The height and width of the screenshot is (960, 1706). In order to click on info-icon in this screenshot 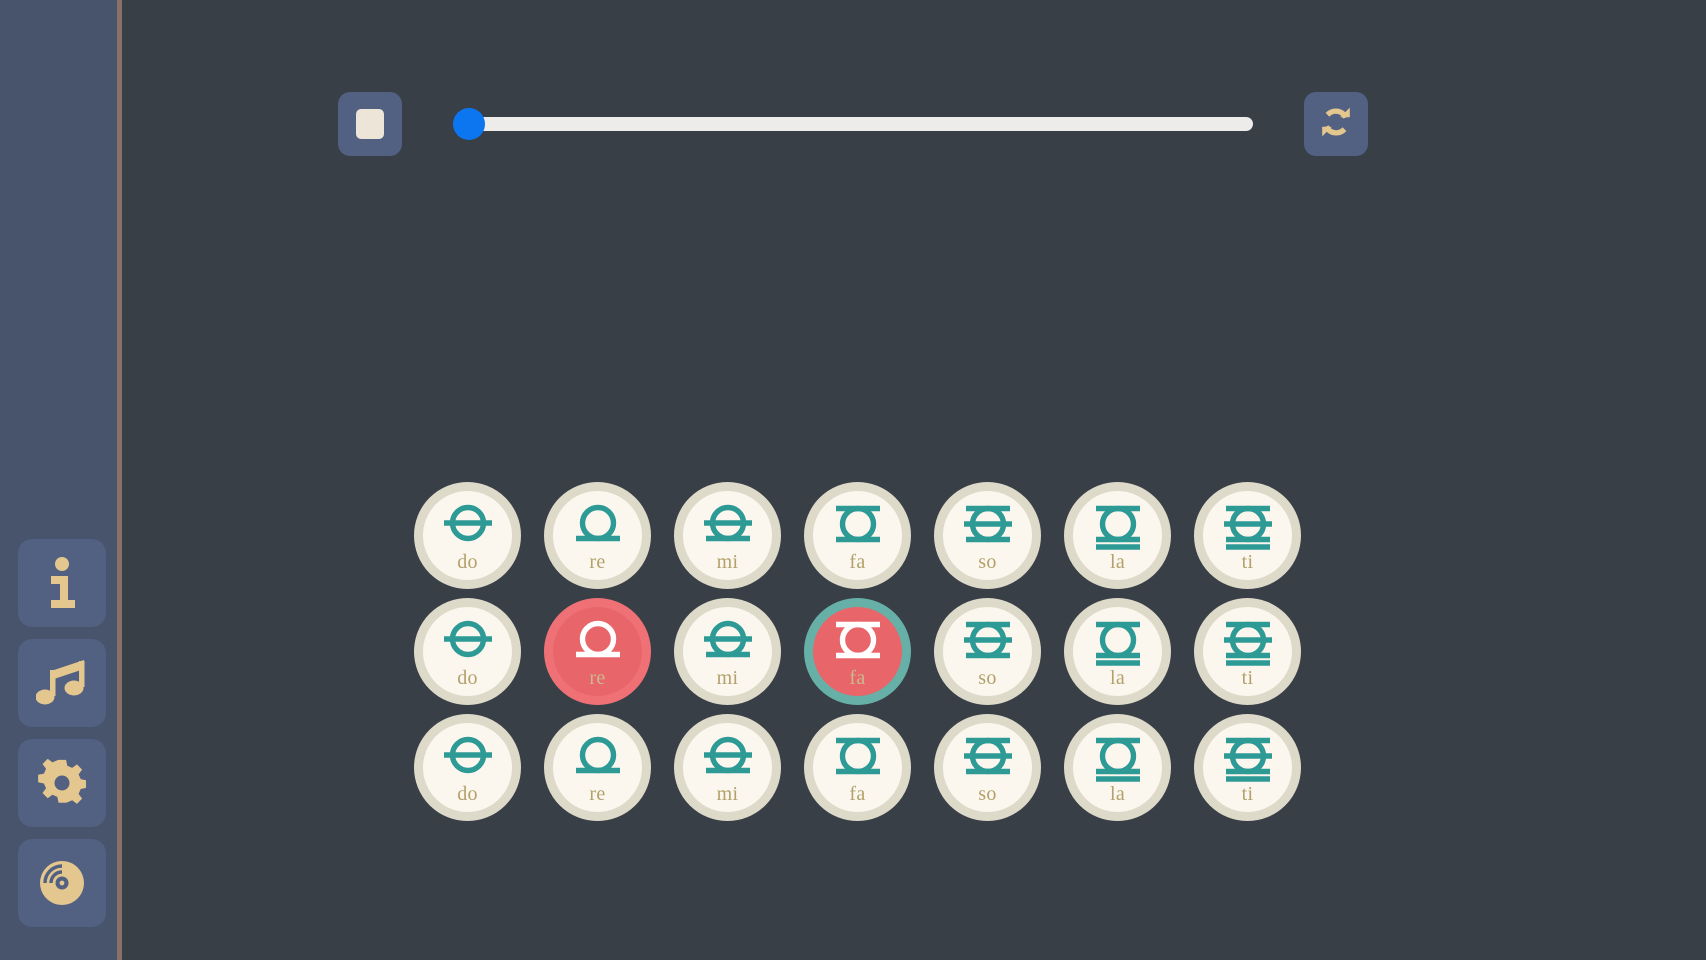, I will do `click(62, 583)`.